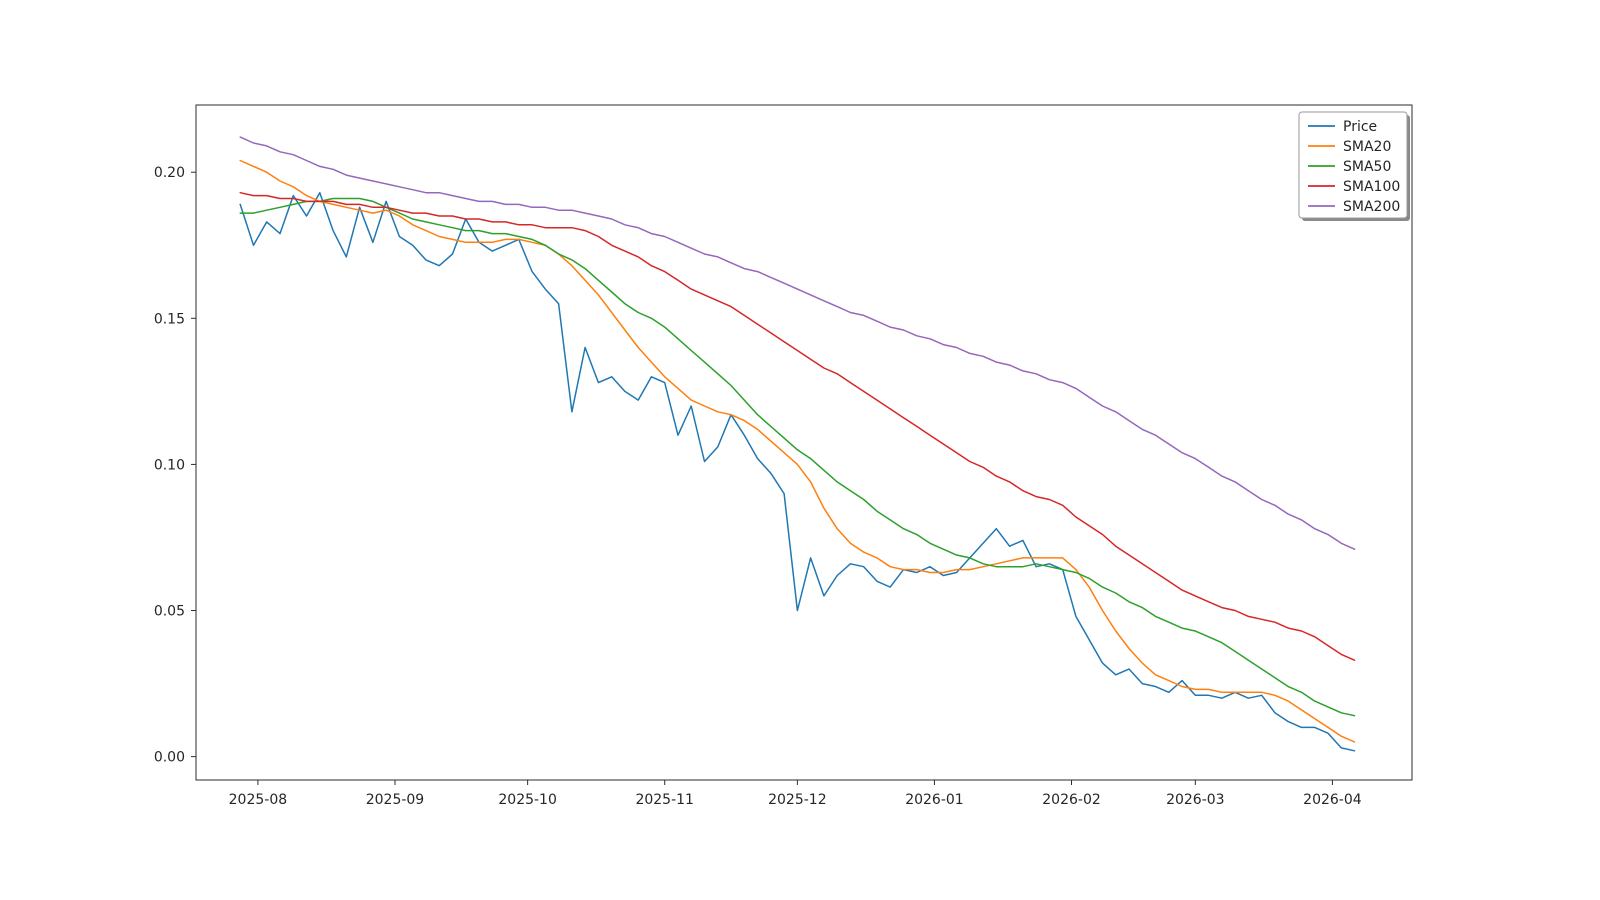 Image resolution: width=1600 pixels, height=900 pixels. What do you see at coordinates (395, 800) in the screenshot?
I see `x-tick-label: 2025-09` at bounding box center [395, 800].